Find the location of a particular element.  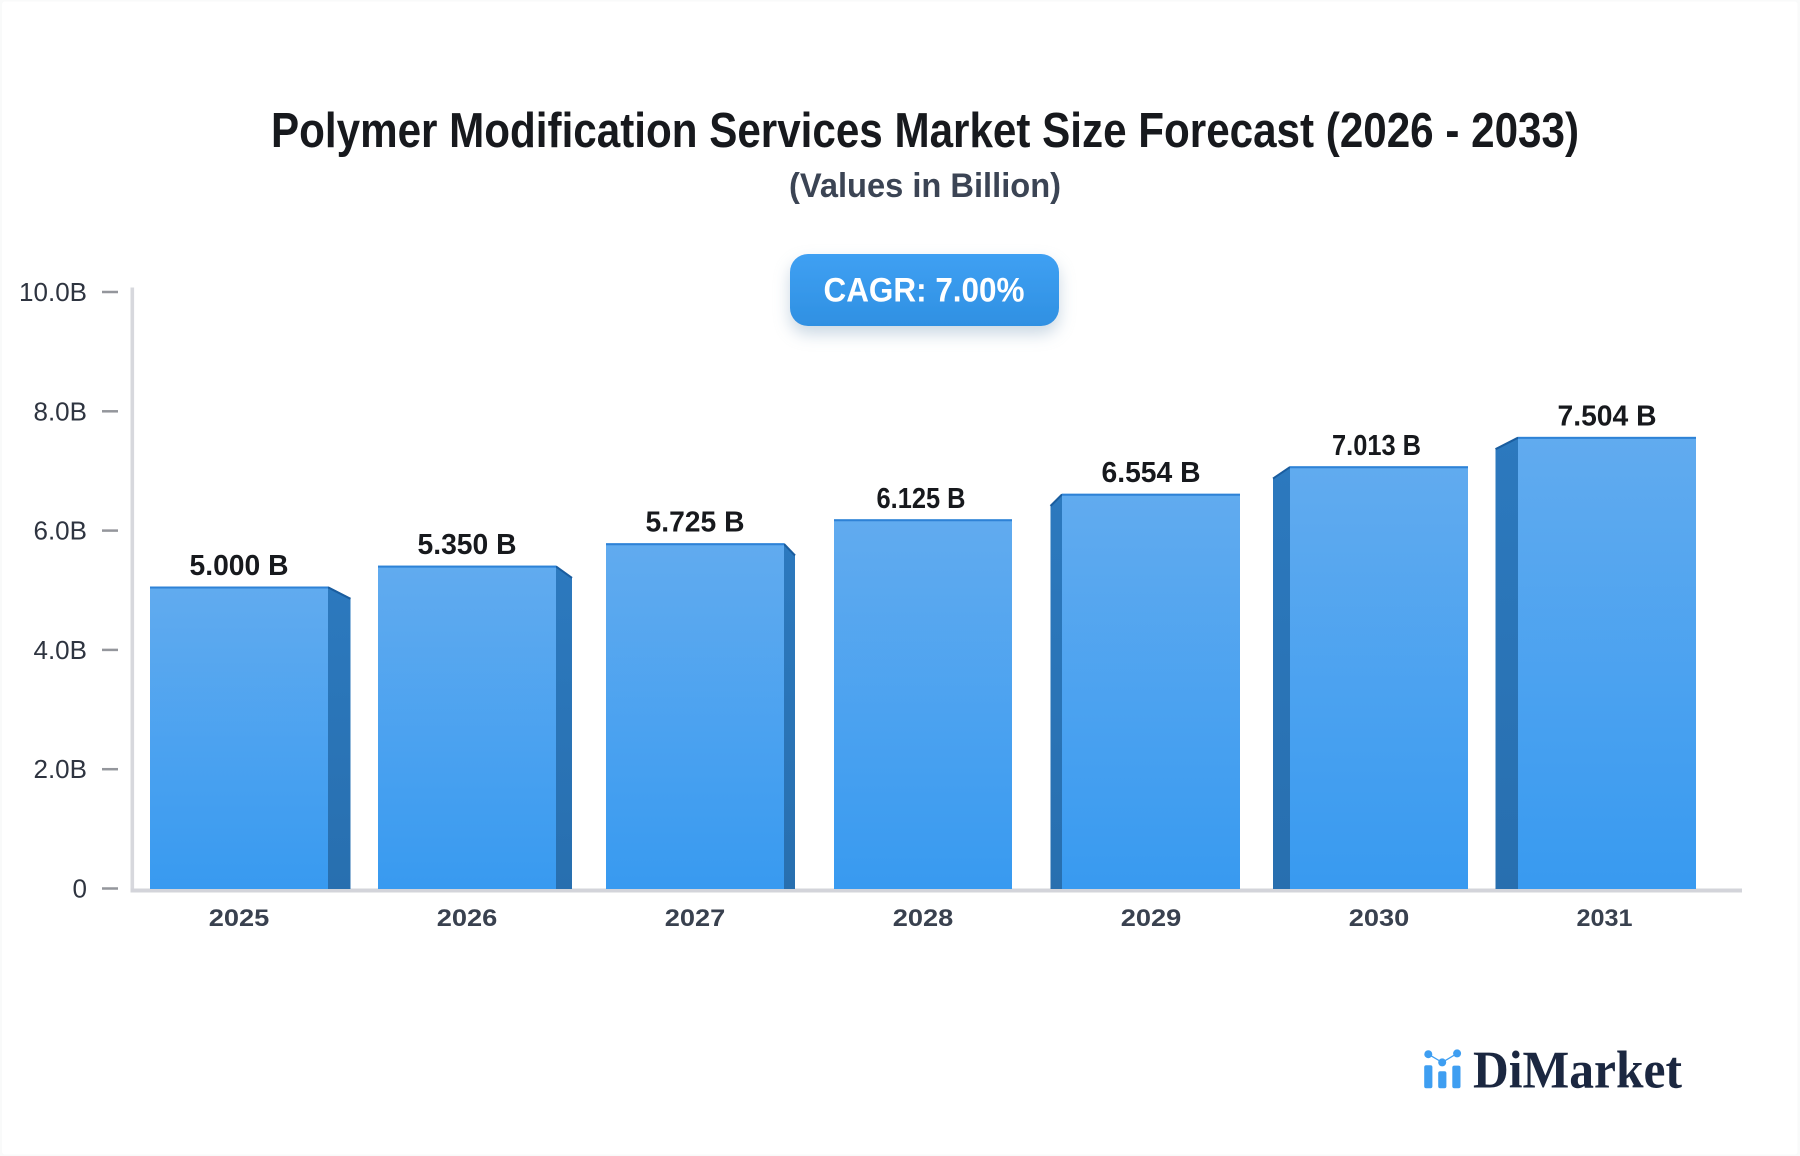

svg-text: 8.0B is located at coordinates (61, 411).